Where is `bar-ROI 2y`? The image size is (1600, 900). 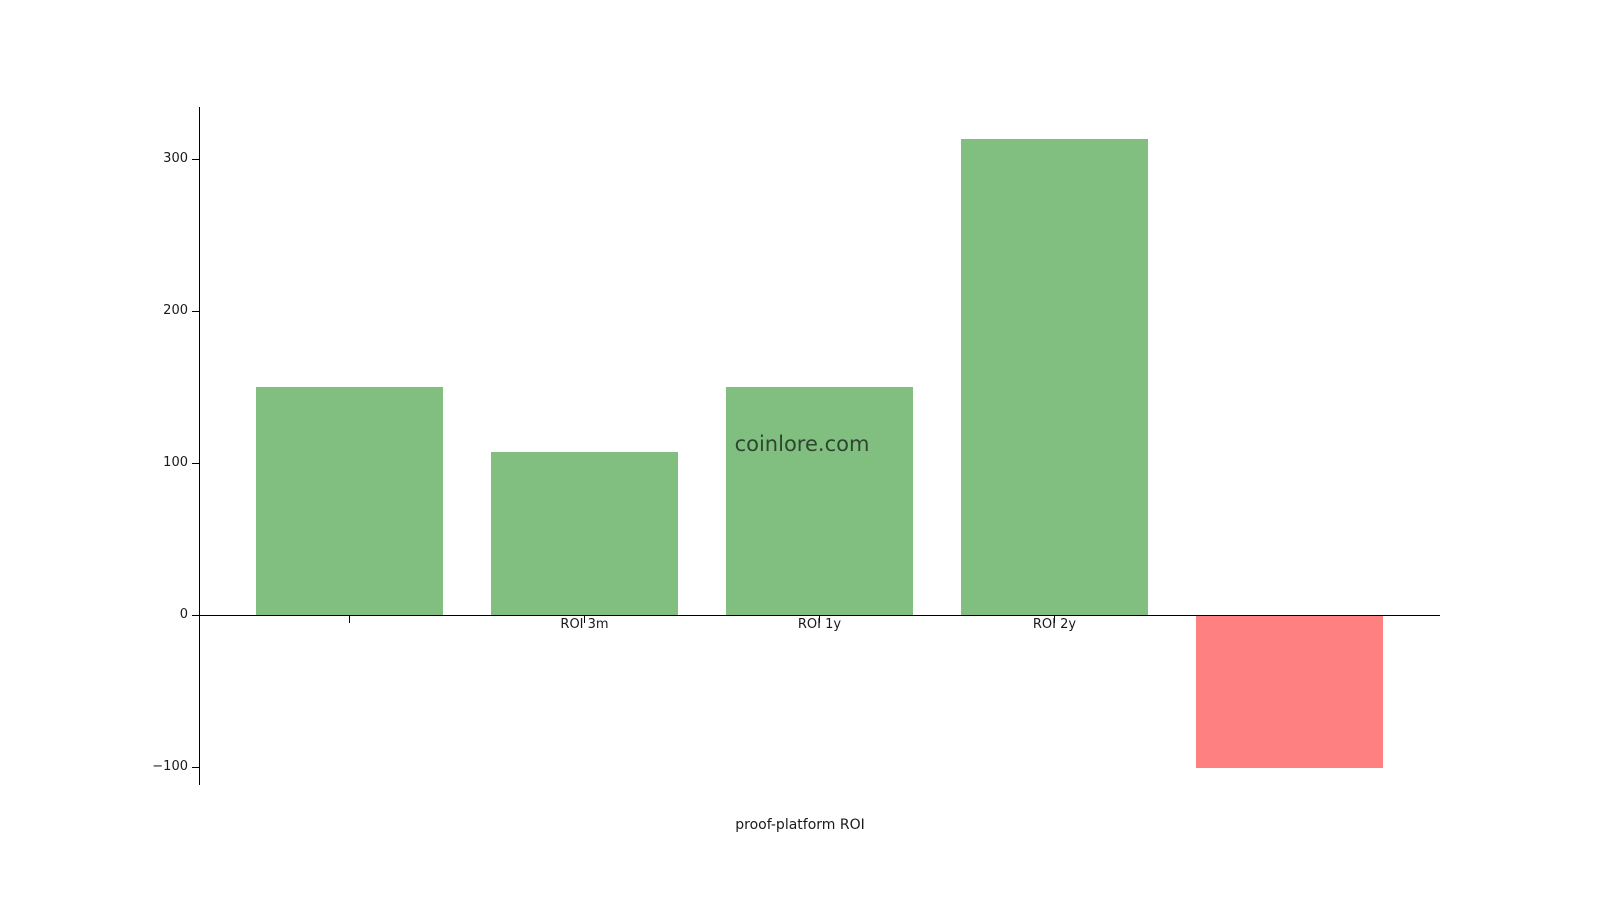 bar-ROI 2y is located at coordinates (1054, 377).